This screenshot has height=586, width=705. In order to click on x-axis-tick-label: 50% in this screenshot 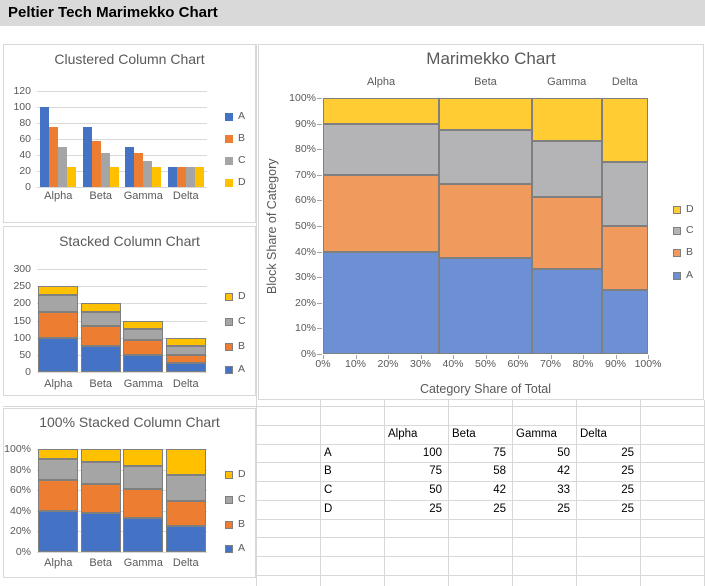, I will do `click(485, 364)`.